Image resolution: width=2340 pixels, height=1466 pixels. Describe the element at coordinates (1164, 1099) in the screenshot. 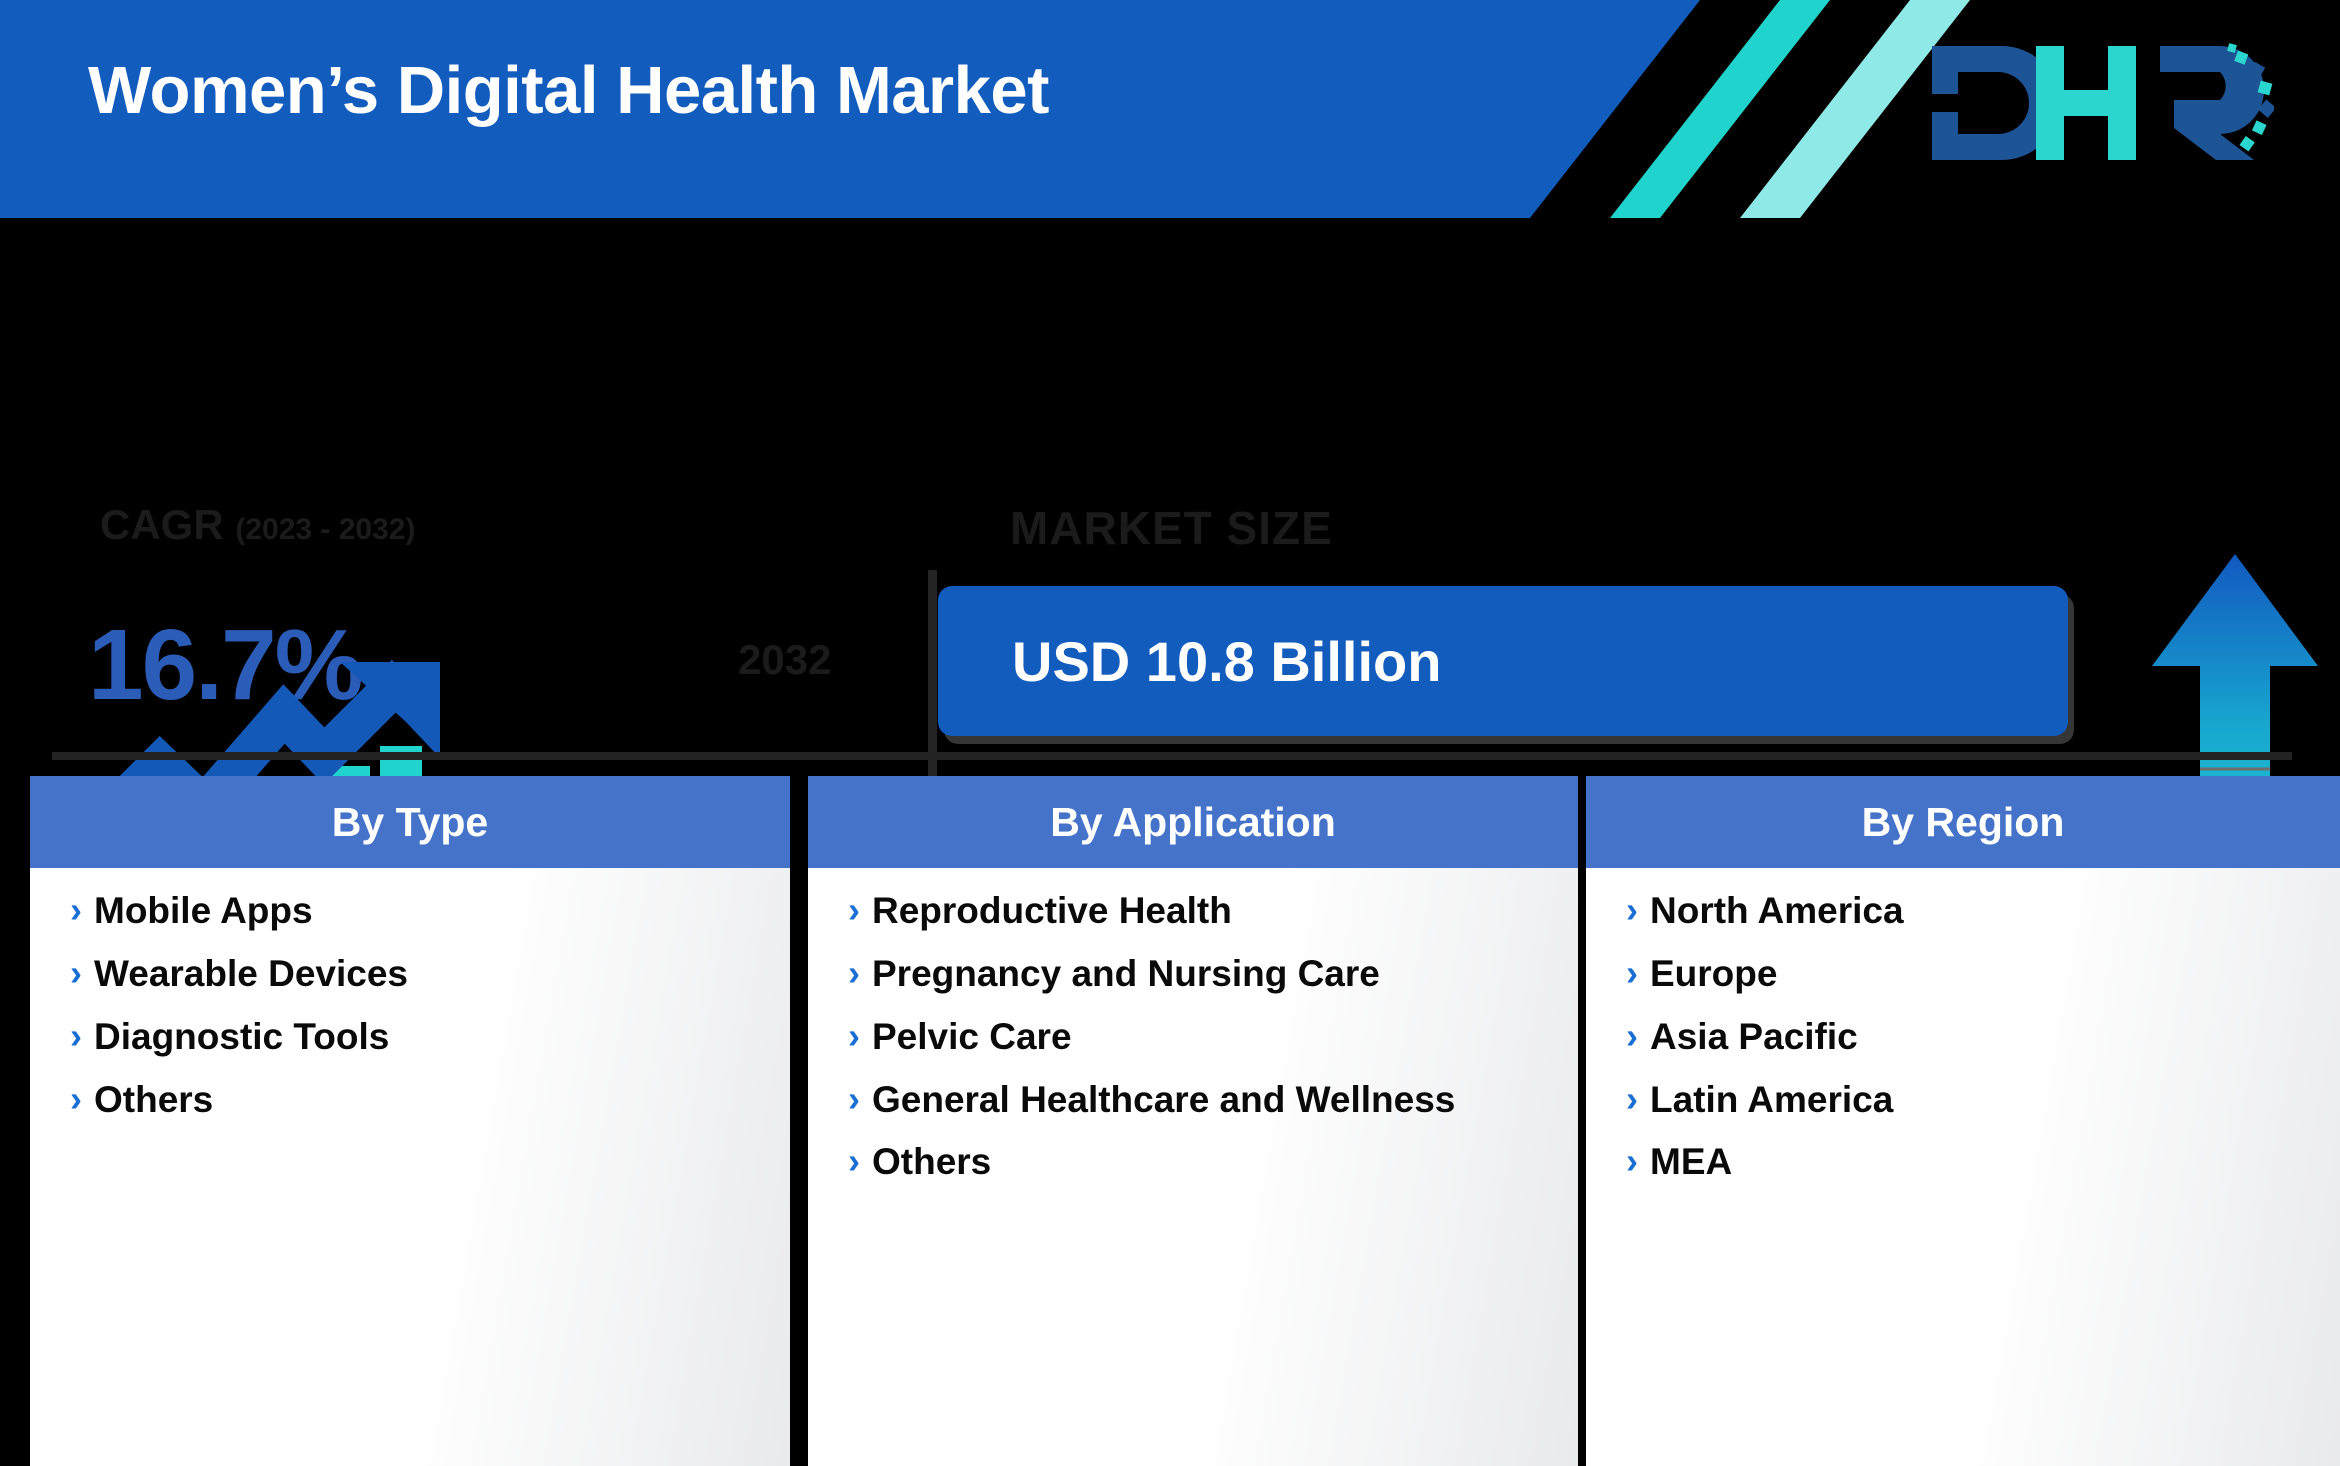

I see `list-item-label: General Healthcare and Wellness` at that location.